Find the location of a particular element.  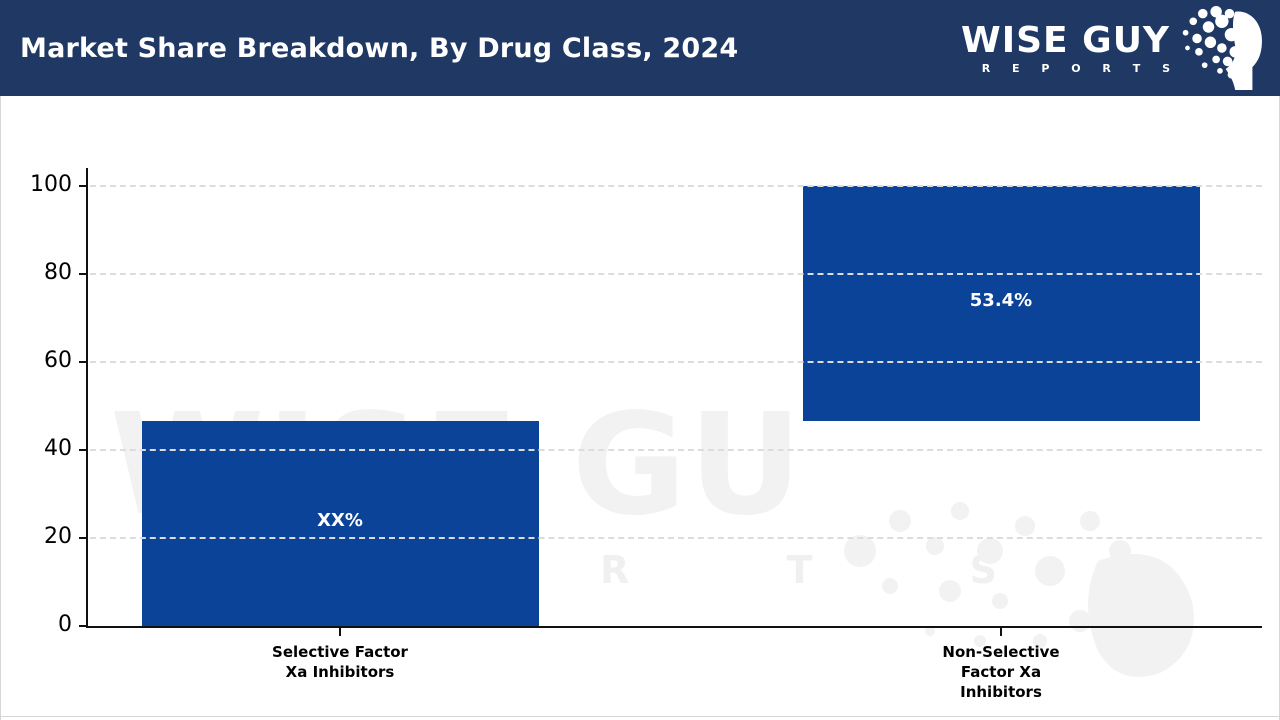

frame-left-edge is located at coordinates (0, 408).